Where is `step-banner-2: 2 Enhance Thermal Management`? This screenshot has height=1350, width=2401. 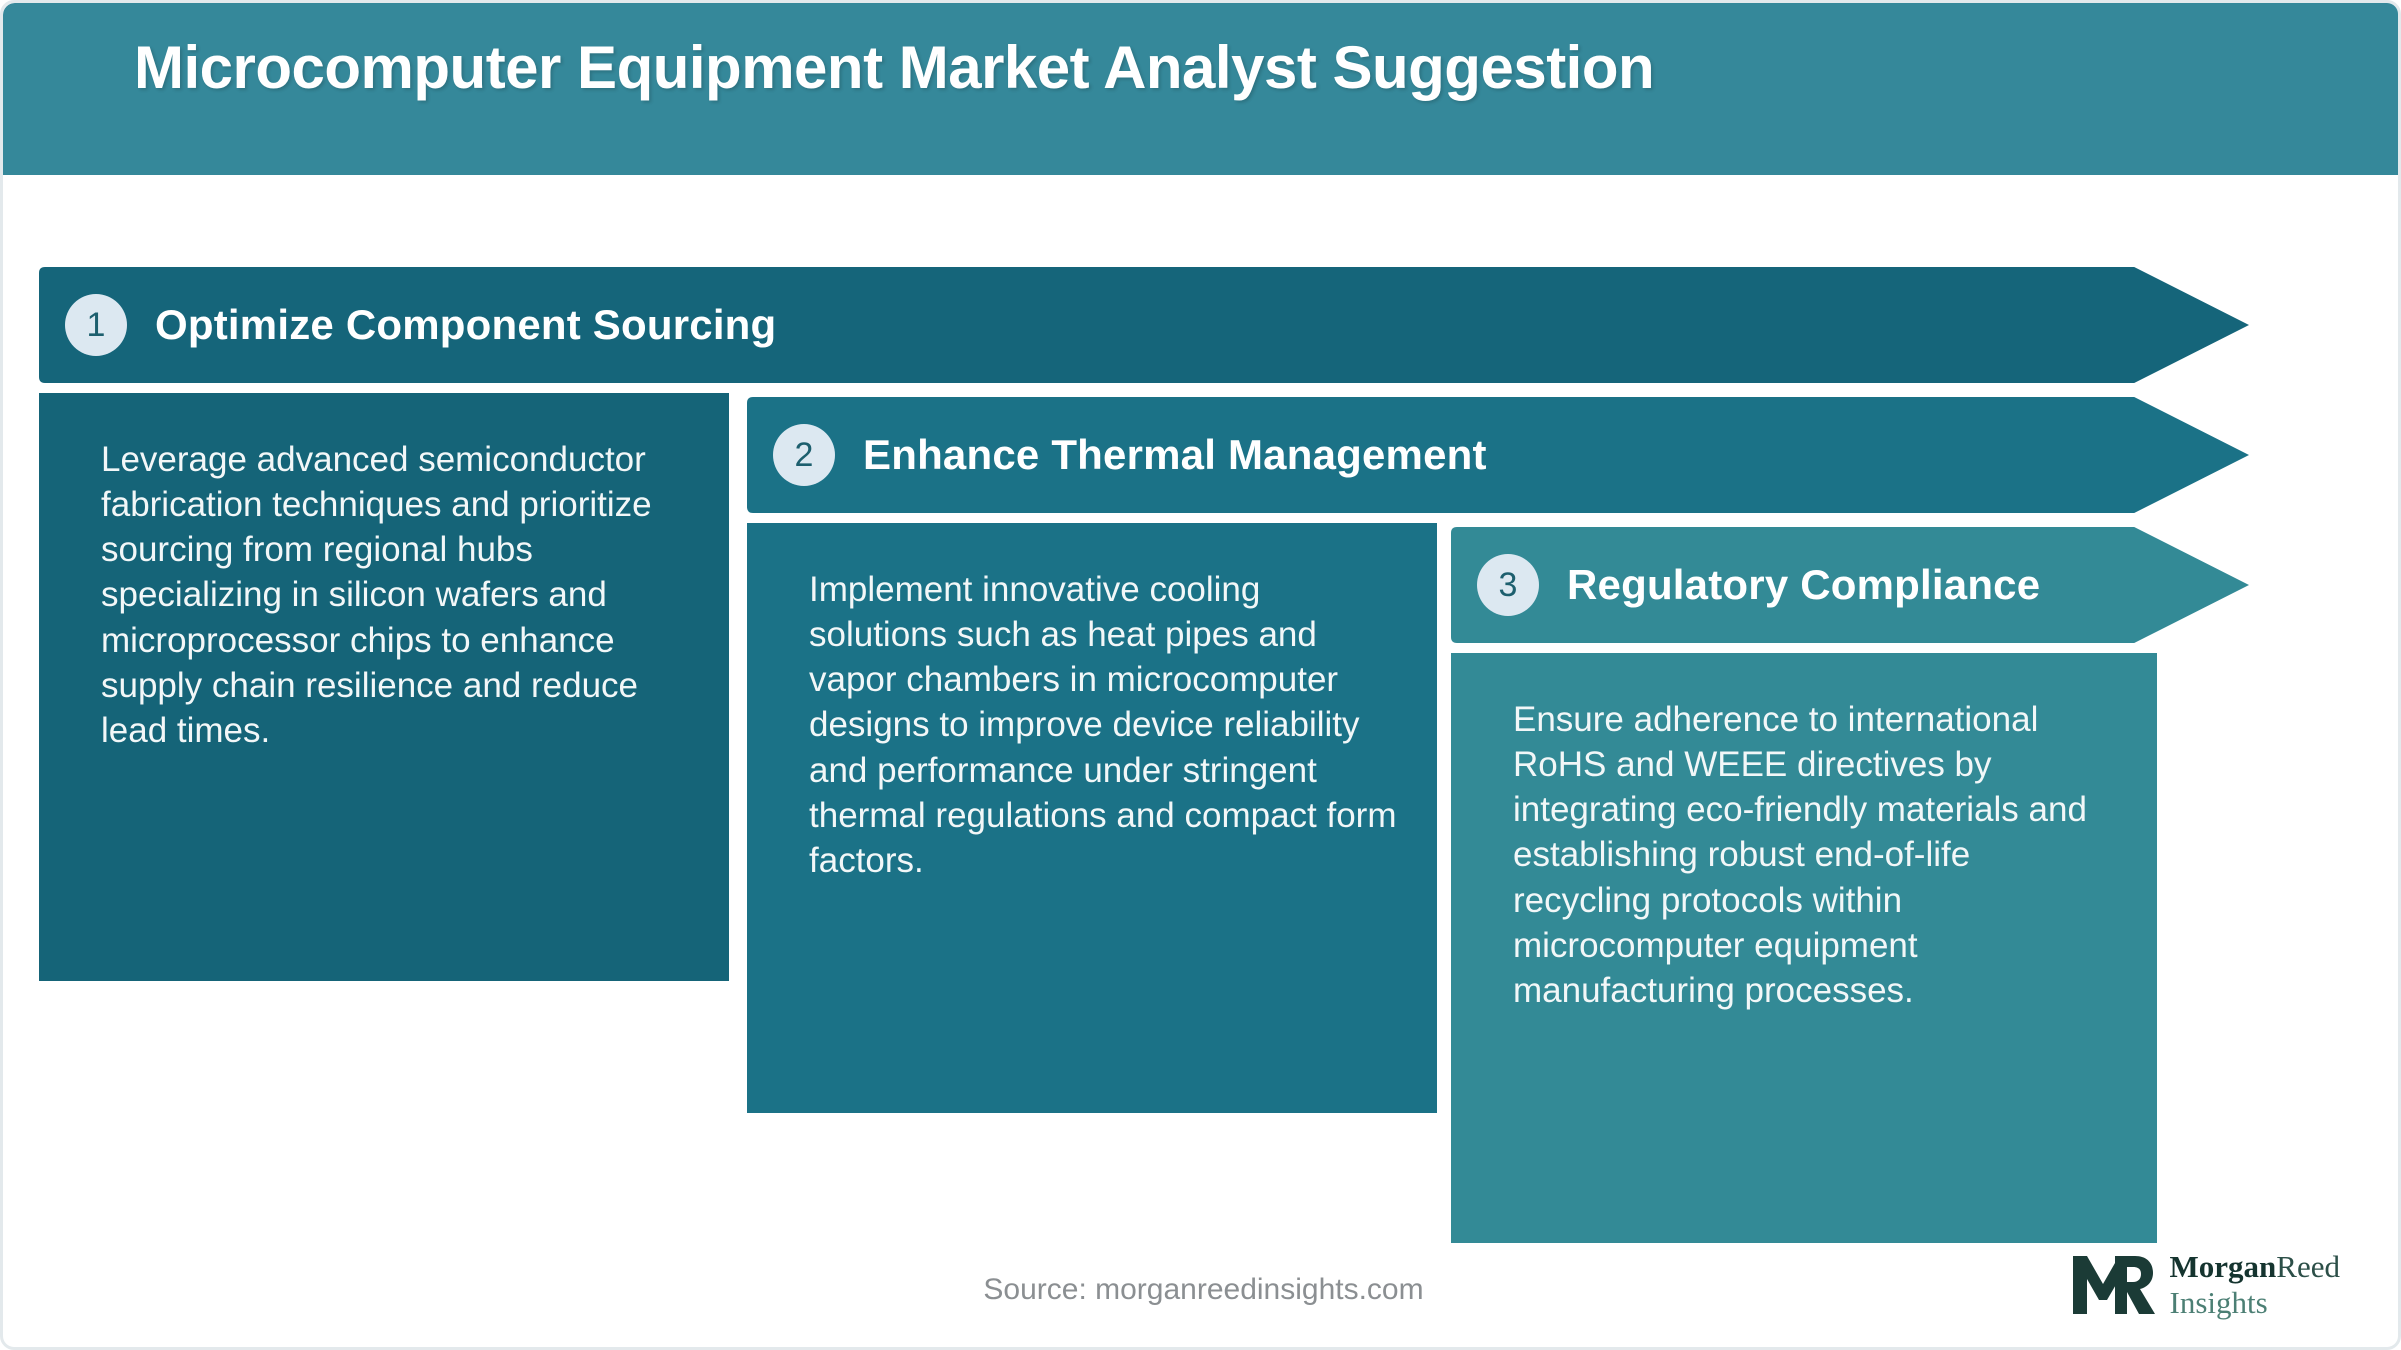 step-banner-2: 2 Enhance Thermal Management is located at coordinates (1498, 455).